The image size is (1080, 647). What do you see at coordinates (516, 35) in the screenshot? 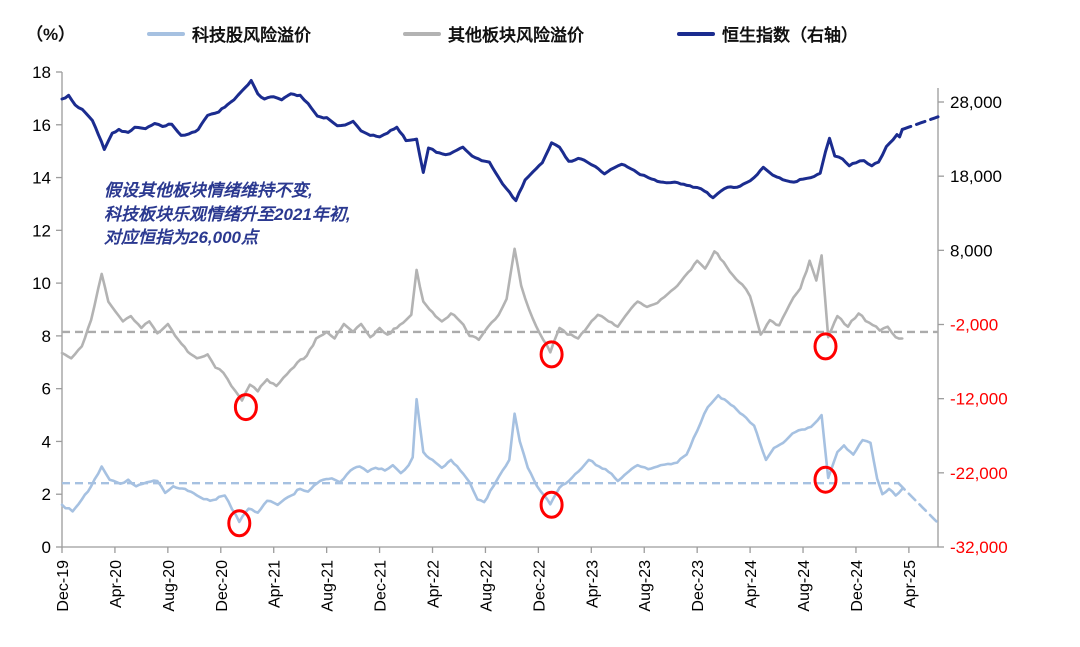
I see `legend-label-other-premium: 其他板块风险溢价` at bounding box center [516, 35].